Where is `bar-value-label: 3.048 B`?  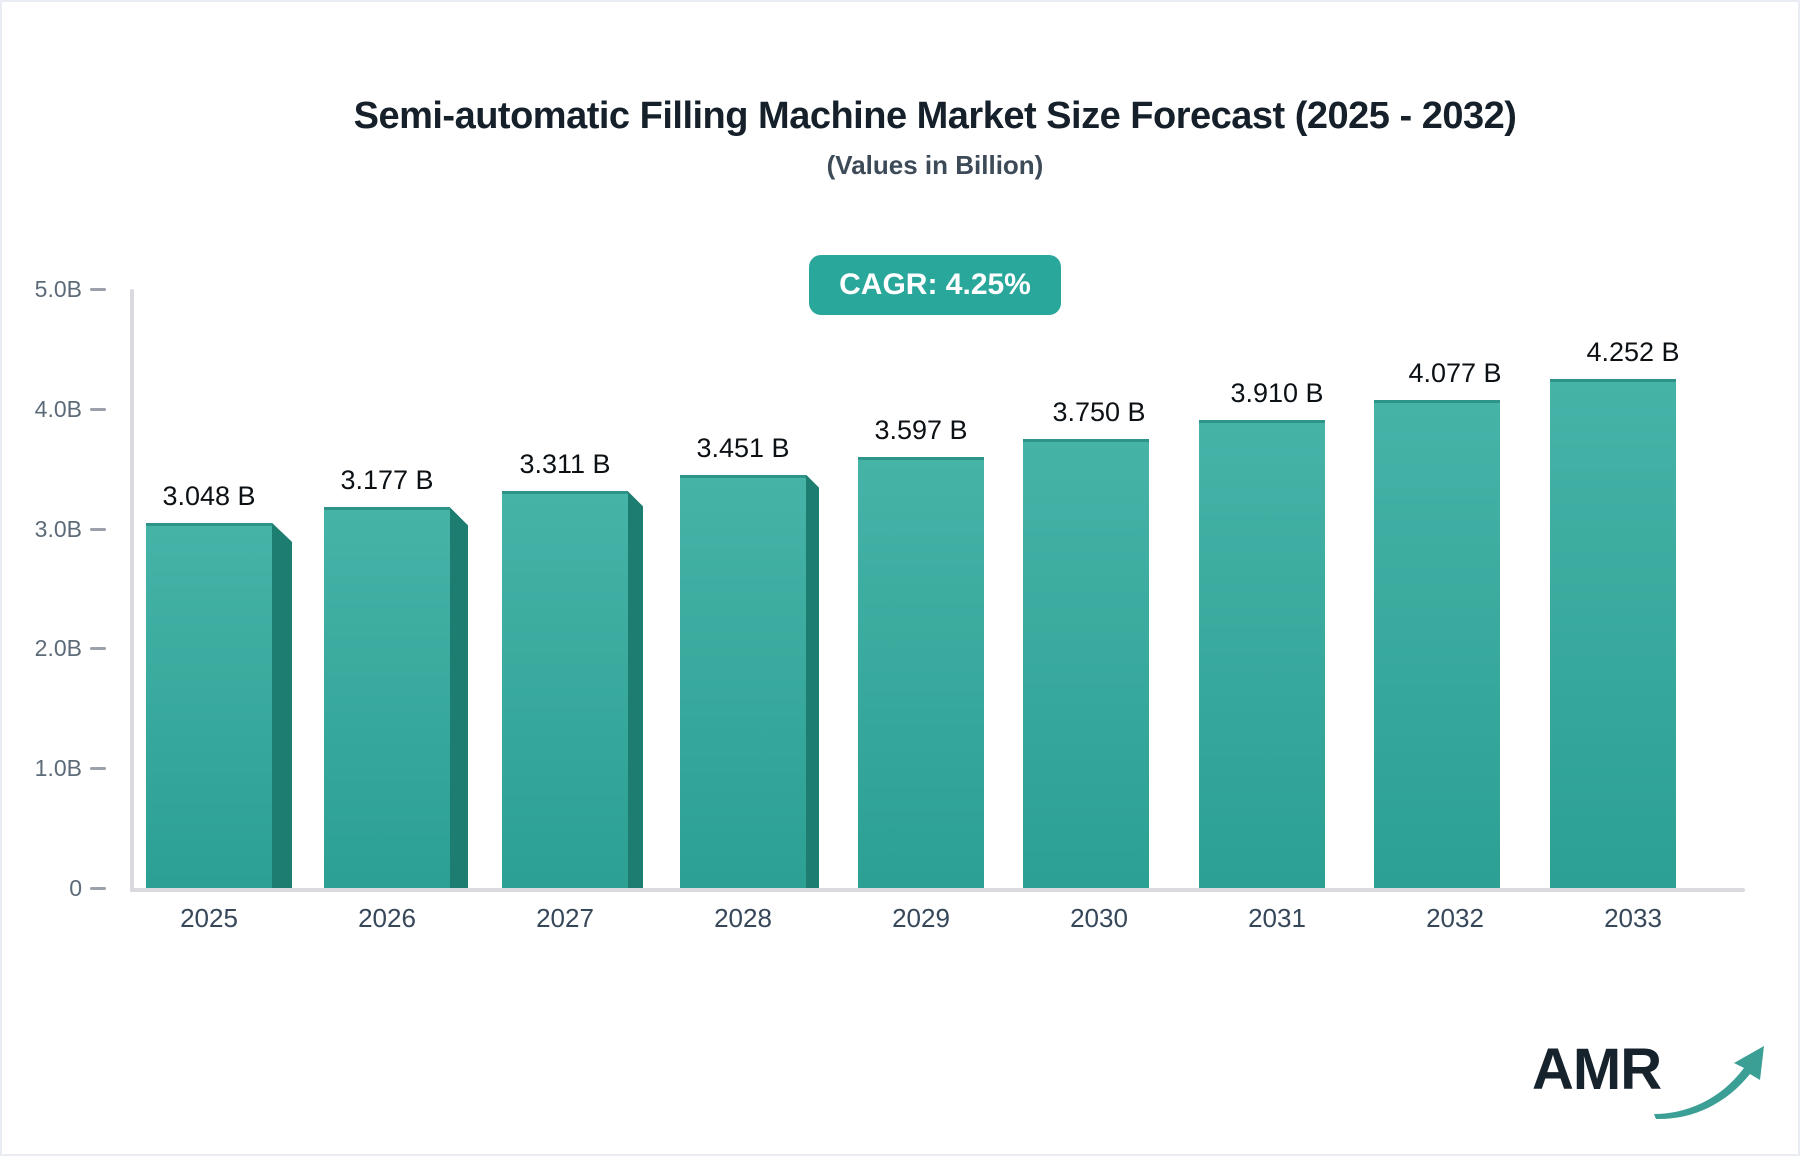 bar-value-label: 3.048 B is located at coordinates (209, 495).